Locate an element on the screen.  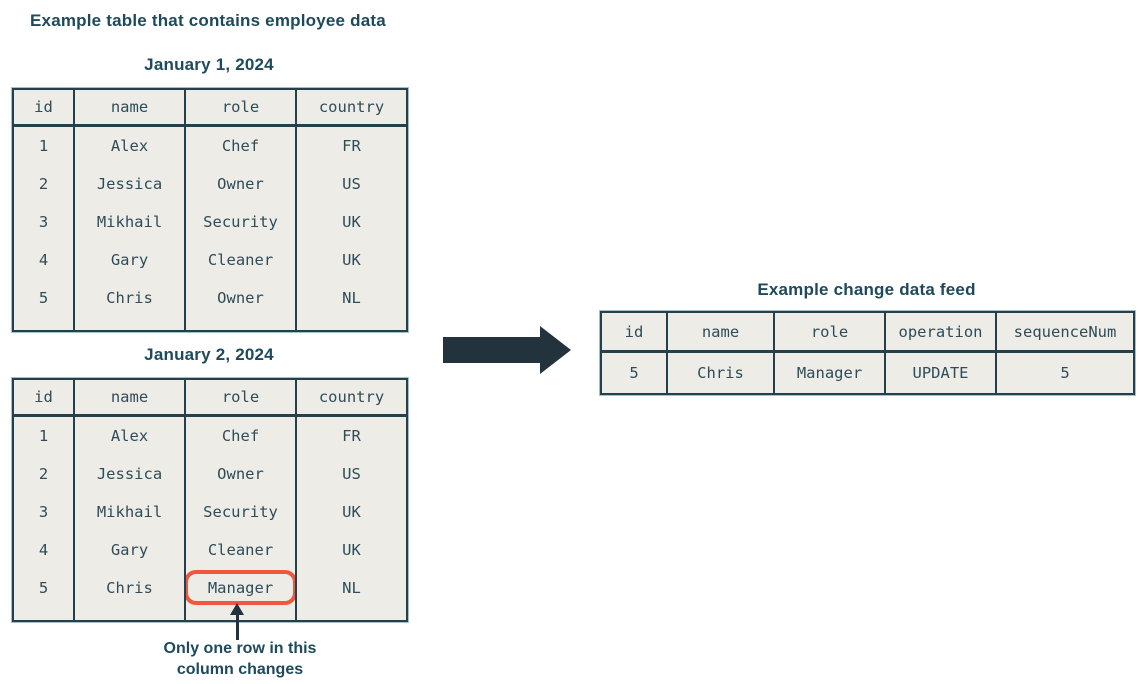
up-arrow-icon is located at coordinates (237, 609).